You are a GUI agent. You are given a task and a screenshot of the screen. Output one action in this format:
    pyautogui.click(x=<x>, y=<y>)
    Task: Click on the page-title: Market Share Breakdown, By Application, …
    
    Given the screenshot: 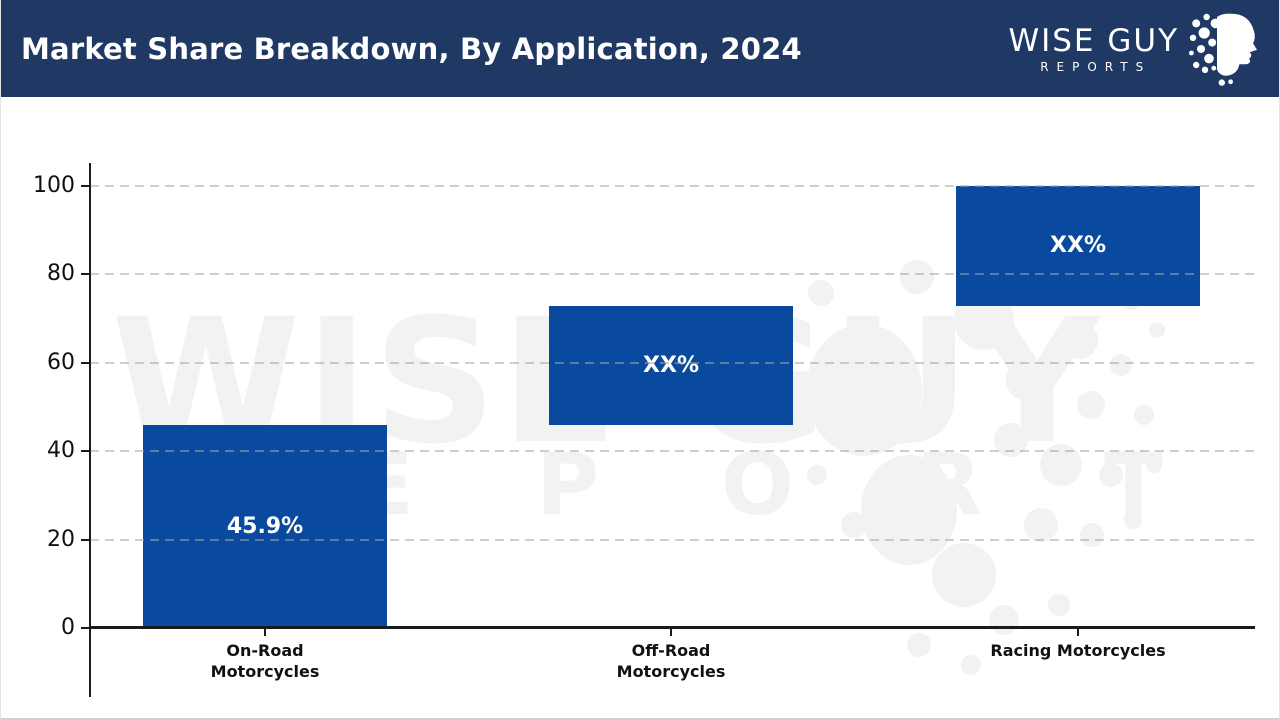 What is the action you would take?
    pyautogui.click(x=411, y=48)
    